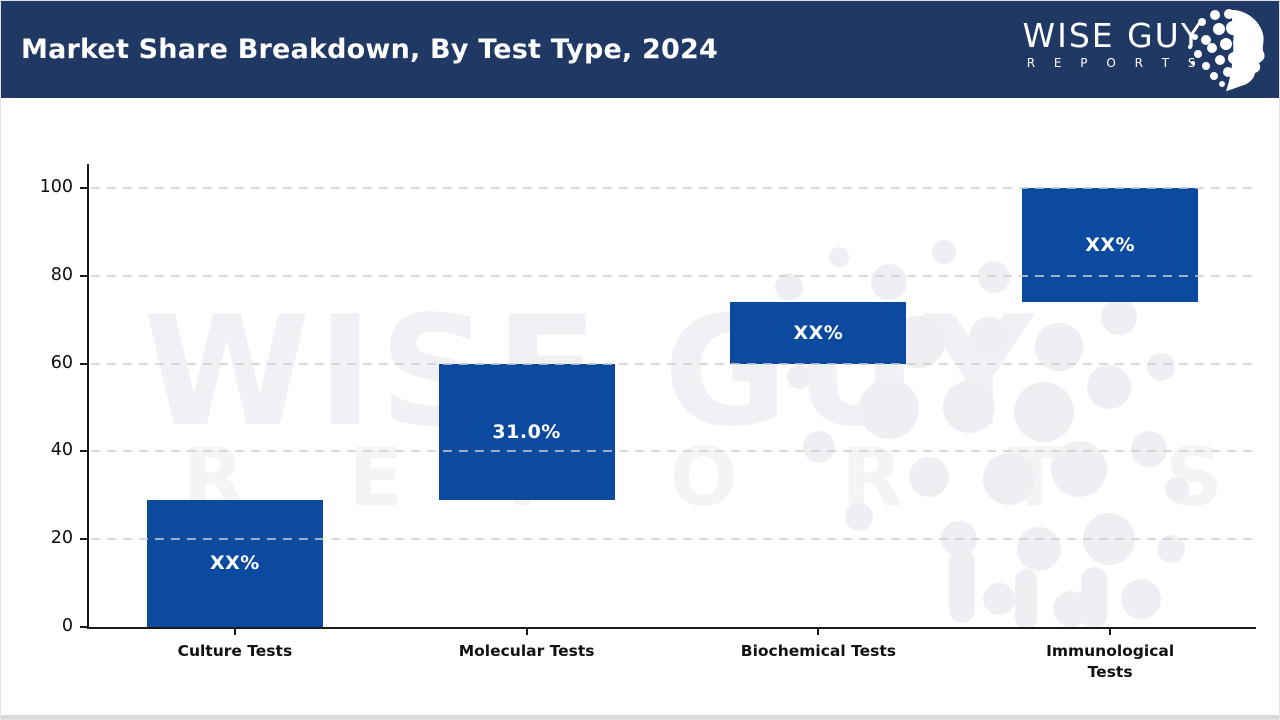  Describe the element at coordinates (61, 538) in the screenshot. I see `y-tick-label: 20` at that location.